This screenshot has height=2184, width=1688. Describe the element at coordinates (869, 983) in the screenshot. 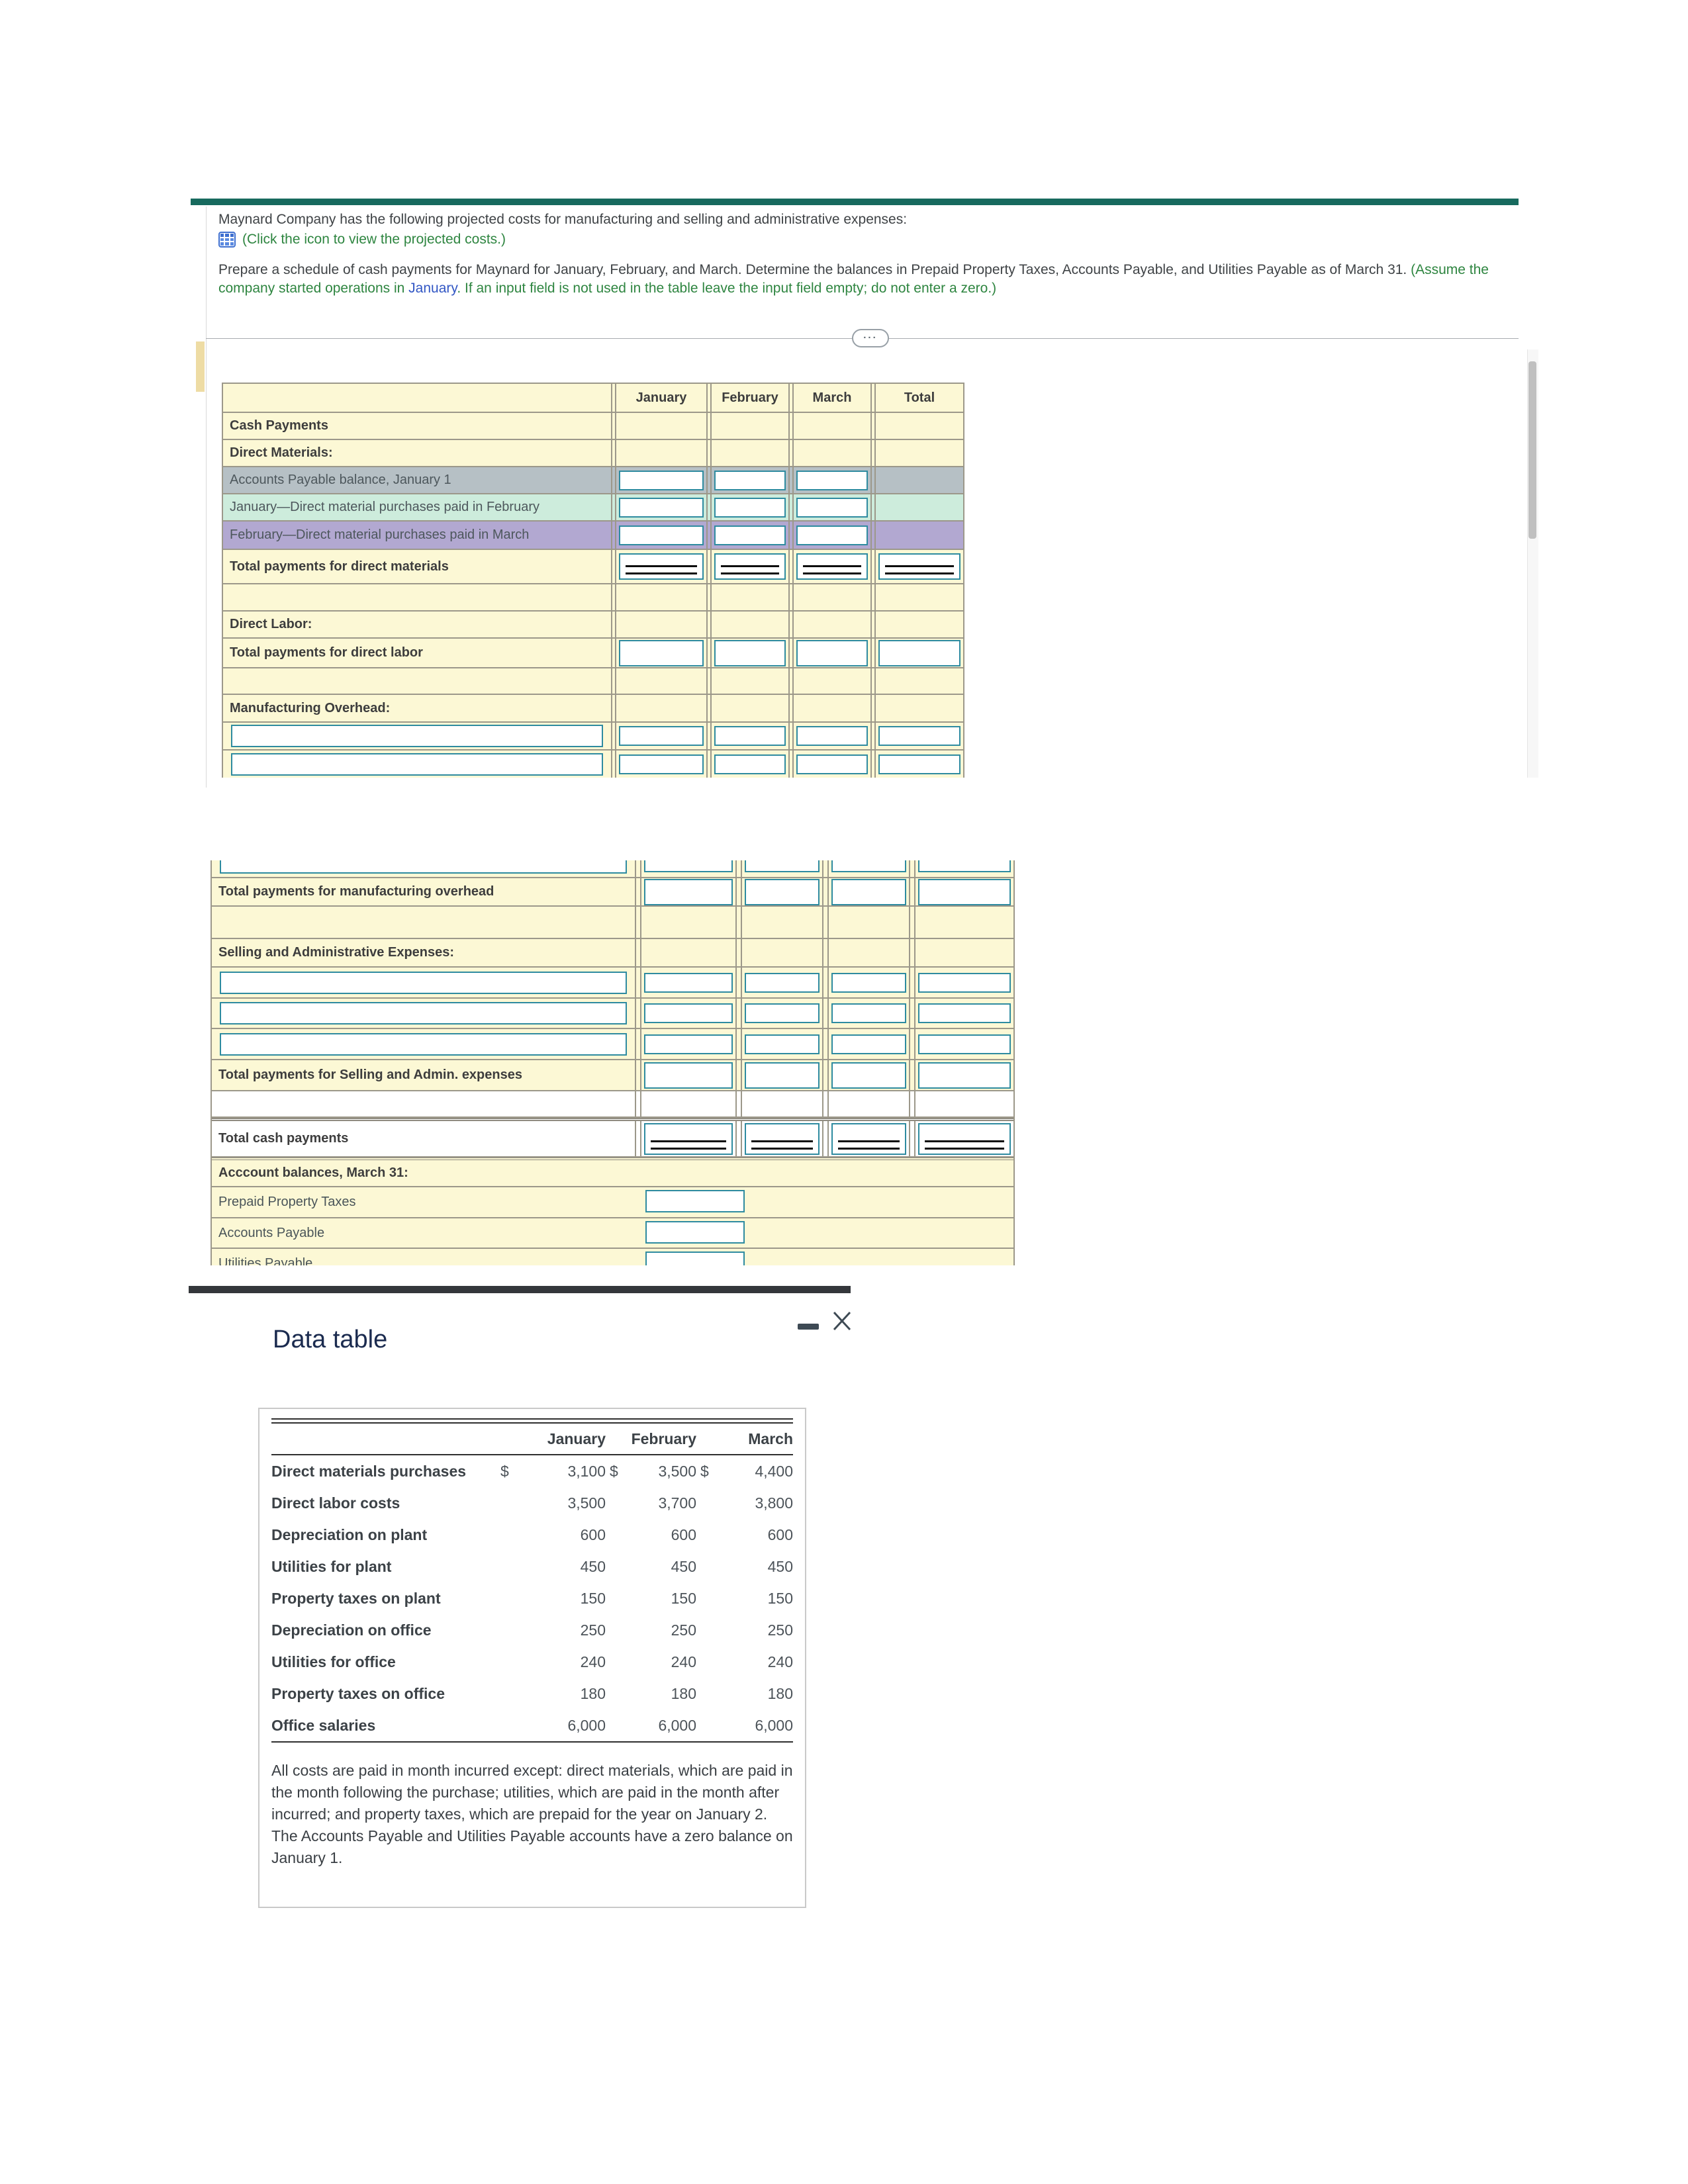

I see `input-sa1-mar` at that location.